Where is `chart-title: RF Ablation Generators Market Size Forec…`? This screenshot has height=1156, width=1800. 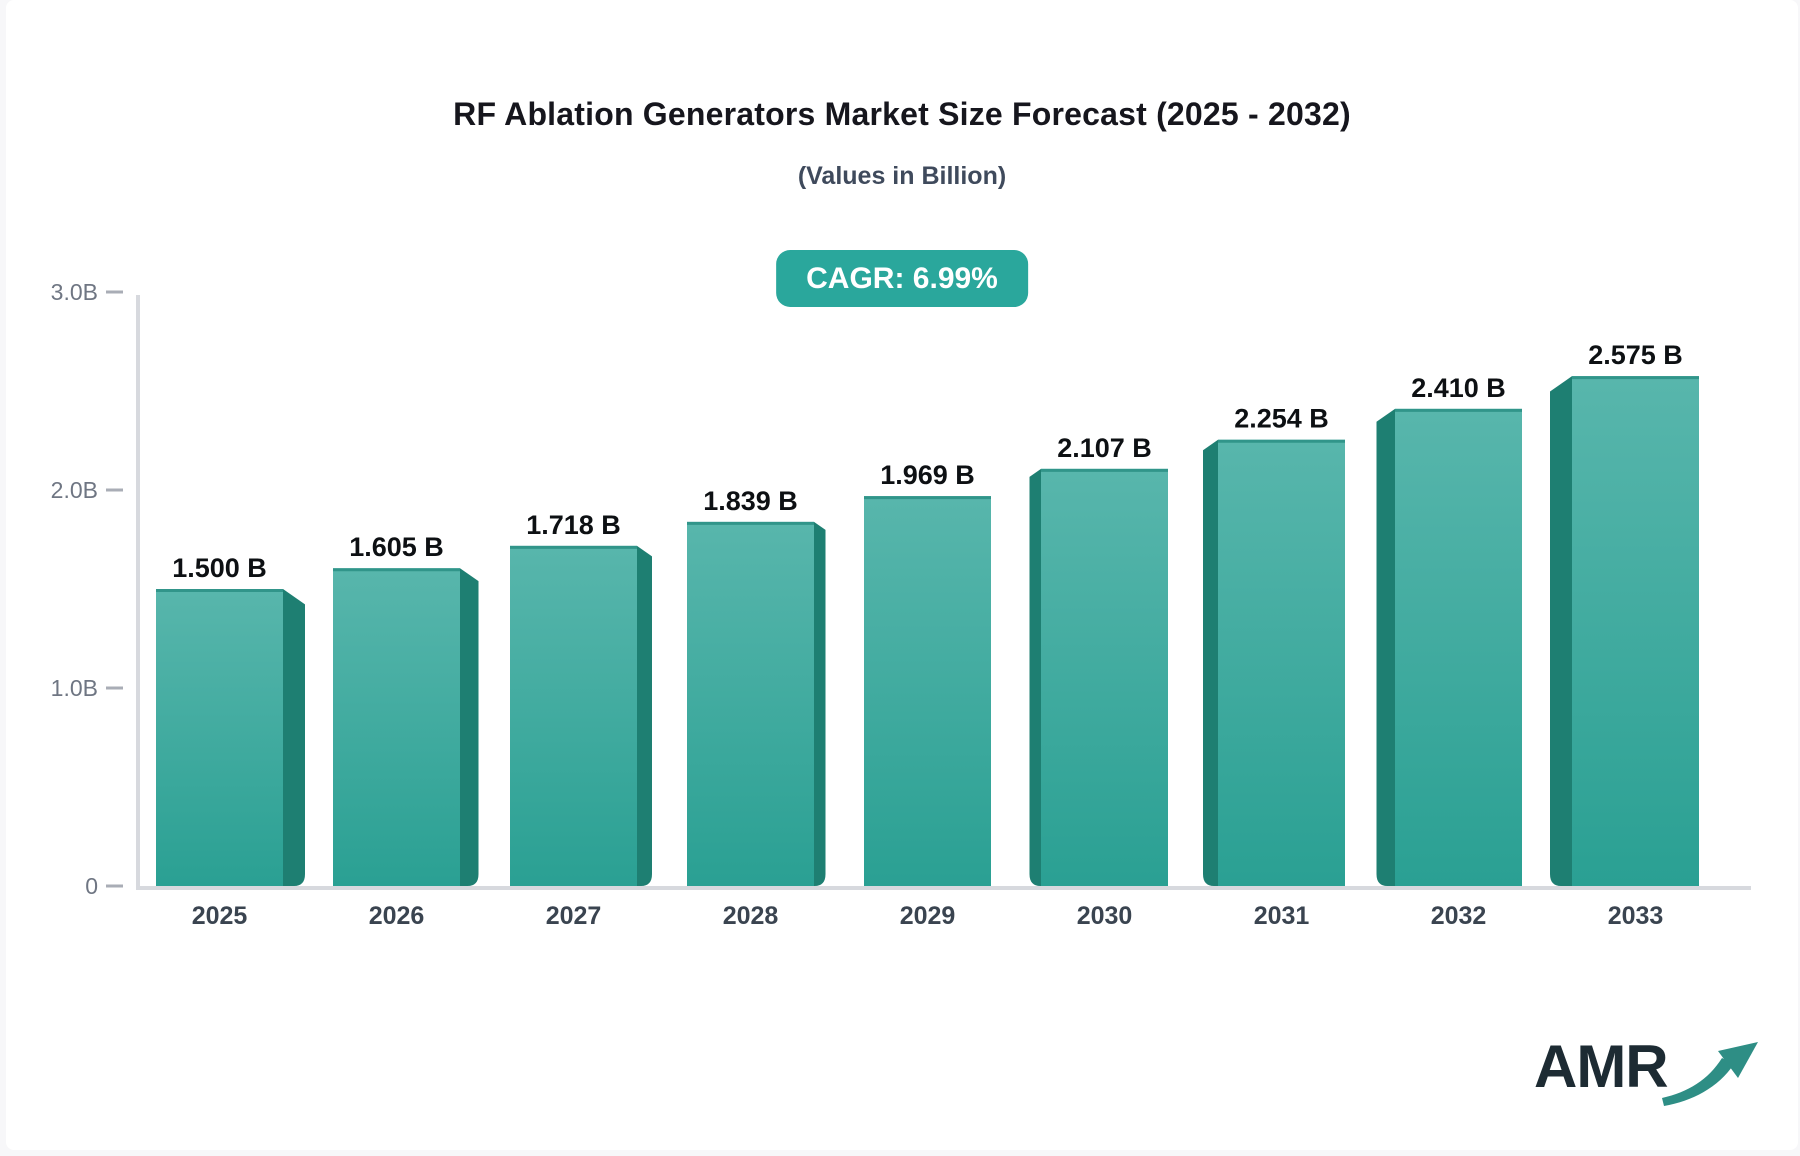
chart-title: RF Ablation Generators Market Size Forec… is located at coordinates (902, 114).